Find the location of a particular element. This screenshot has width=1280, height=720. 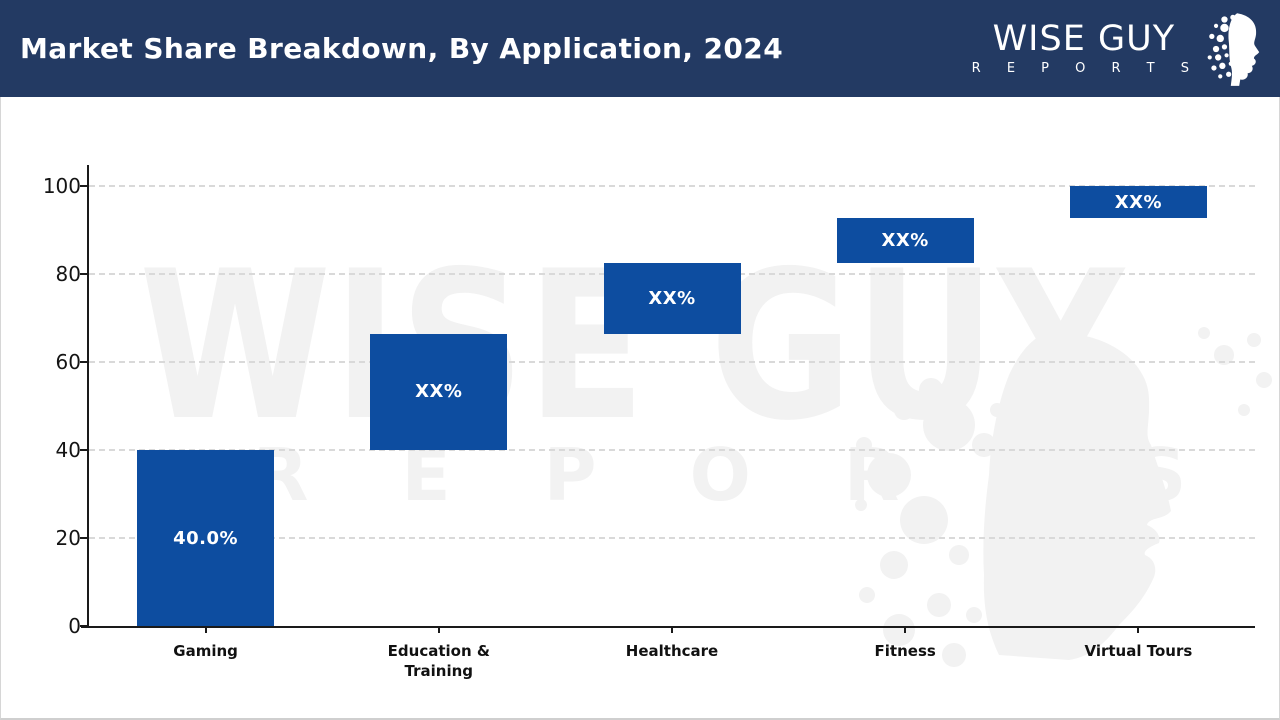

x-tick-mark-virtual-tours is located at coordinates (1138, 629).